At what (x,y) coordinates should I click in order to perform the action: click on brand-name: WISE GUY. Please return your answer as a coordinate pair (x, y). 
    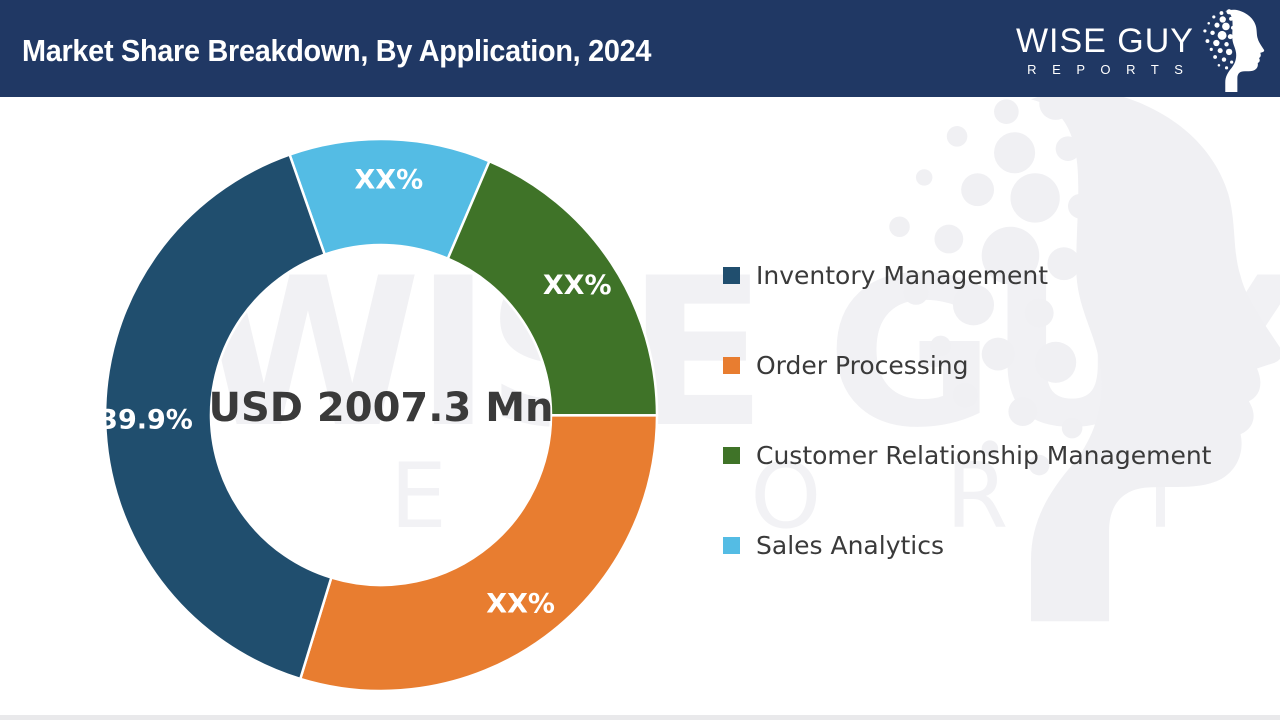
    Looking at the image, I should click on (1104, 41).